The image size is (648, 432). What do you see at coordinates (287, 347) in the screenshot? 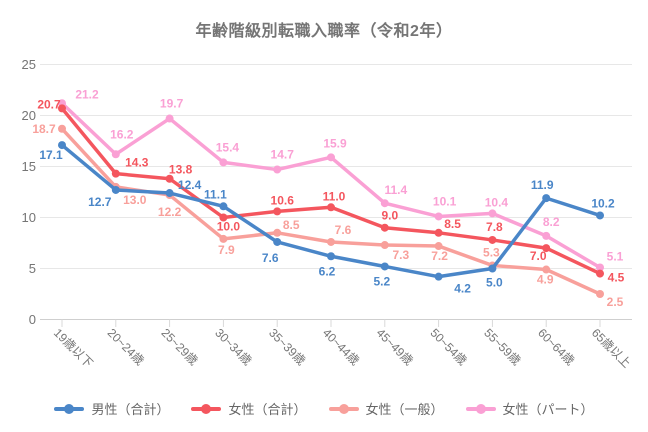
I see `x-tick-label: 35~39歳` at bounding box center [287, 347].